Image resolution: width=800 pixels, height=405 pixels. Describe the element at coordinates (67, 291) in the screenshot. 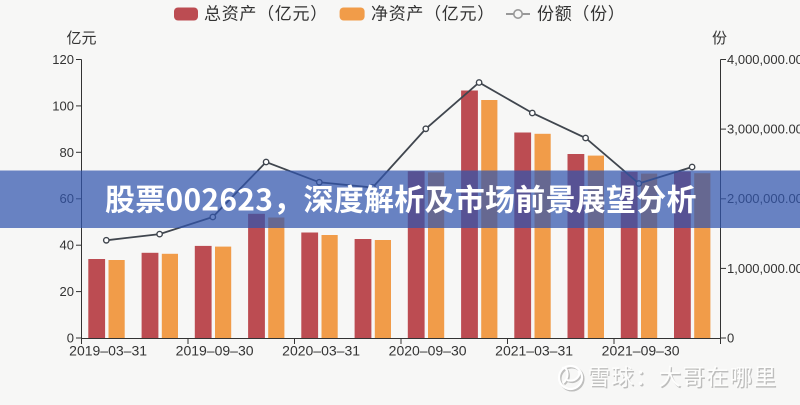

I see `svg-text: 20` at that location.